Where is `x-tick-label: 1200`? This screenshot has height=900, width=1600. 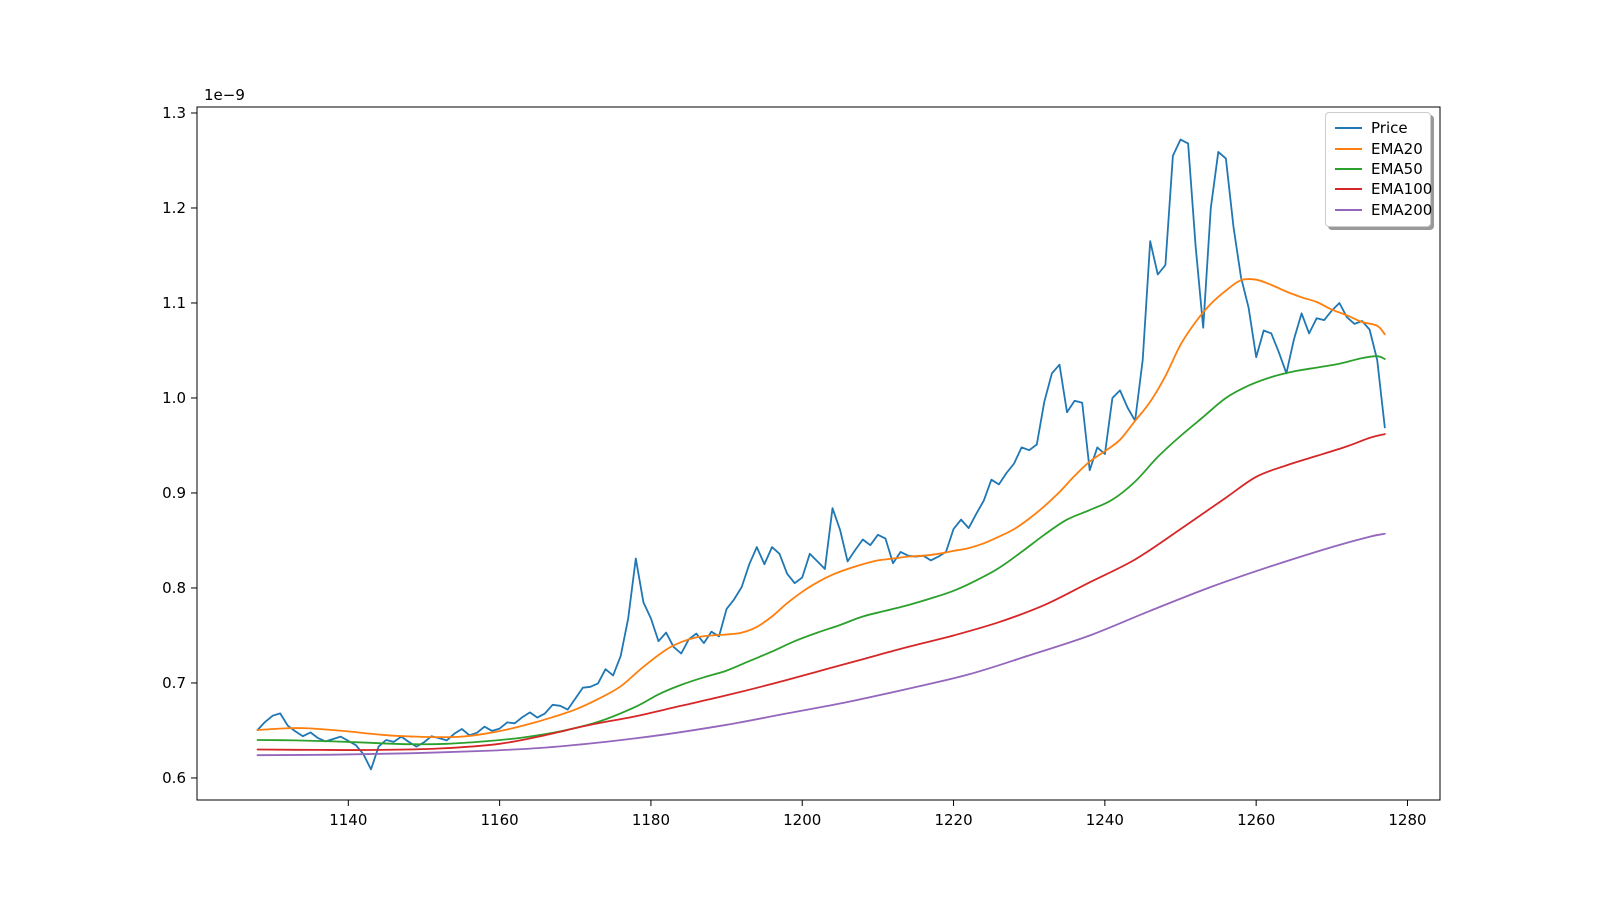
x-tick-label: 1200 is located at coordinates (802, 820).